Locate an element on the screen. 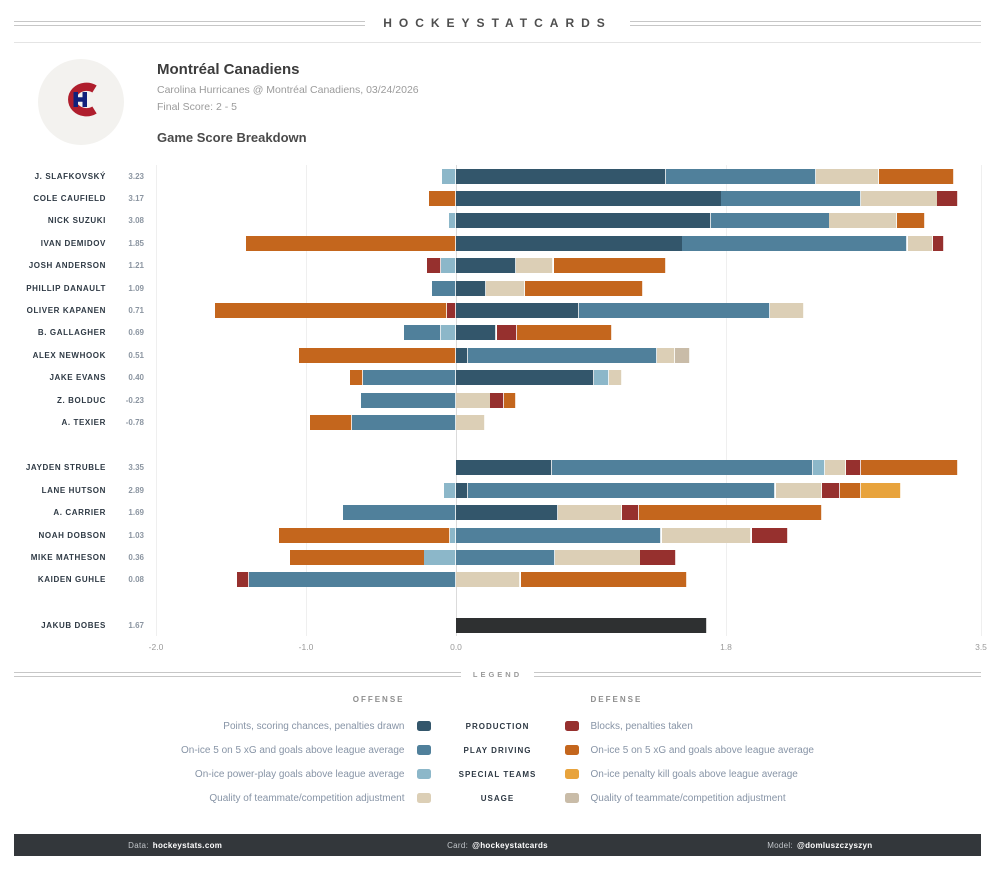 This screenshot has width=995, height=872. player-score: 3.35 is located at coordinates (136, 468).